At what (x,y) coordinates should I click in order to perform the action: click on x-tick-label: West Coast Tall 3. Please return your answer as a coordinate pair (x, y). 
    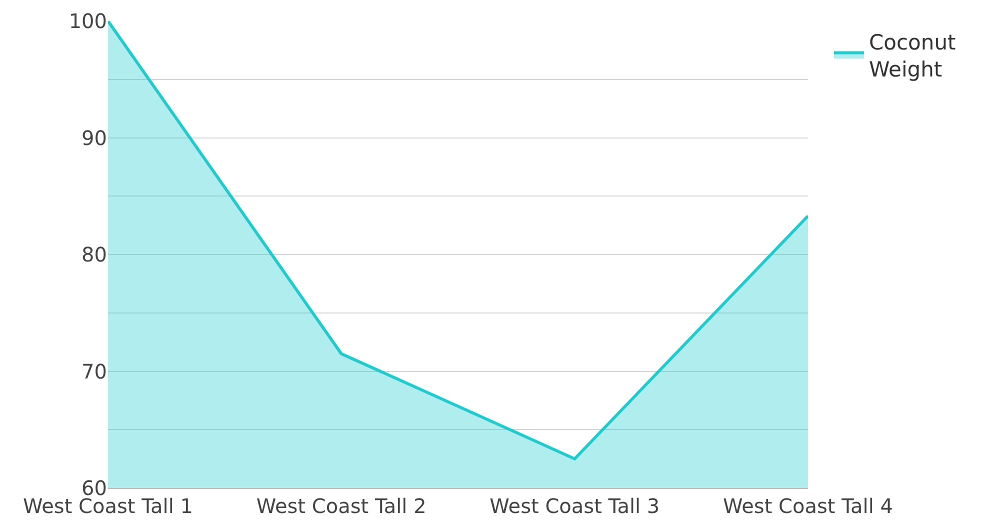
    Looking at the image, I should click on (575, 506).